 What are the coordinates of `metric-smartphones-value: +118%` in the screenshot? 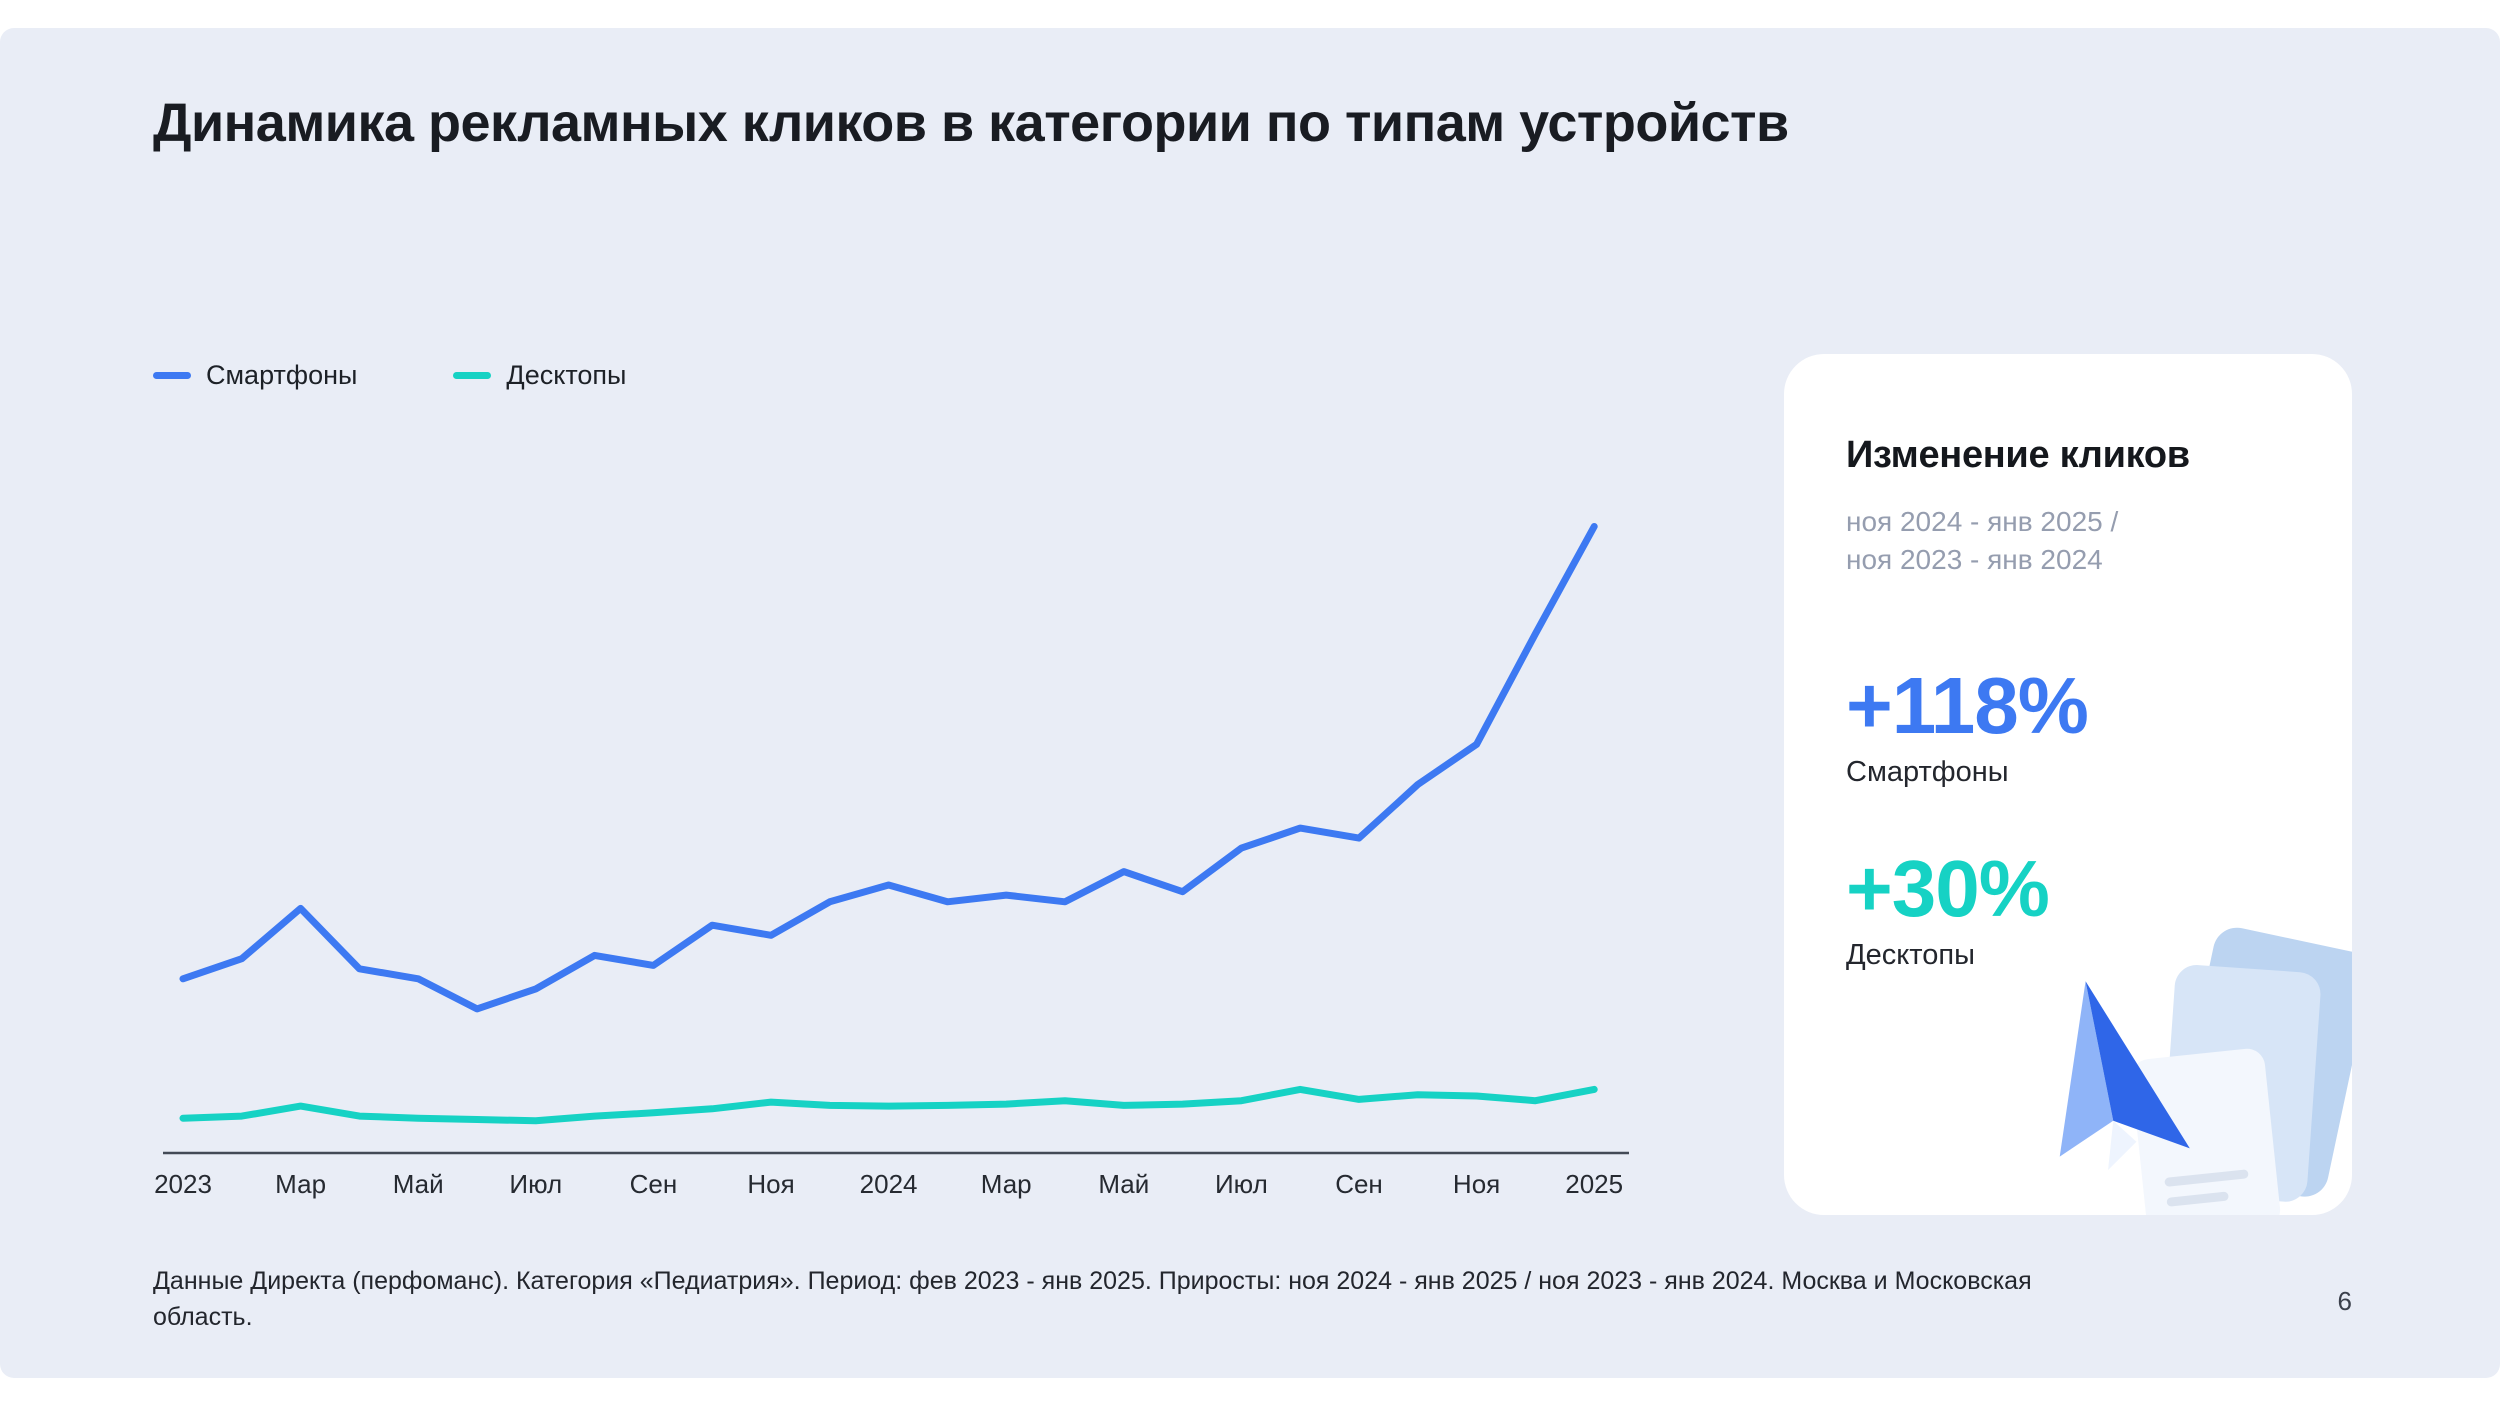 It's located at (1967, 706).